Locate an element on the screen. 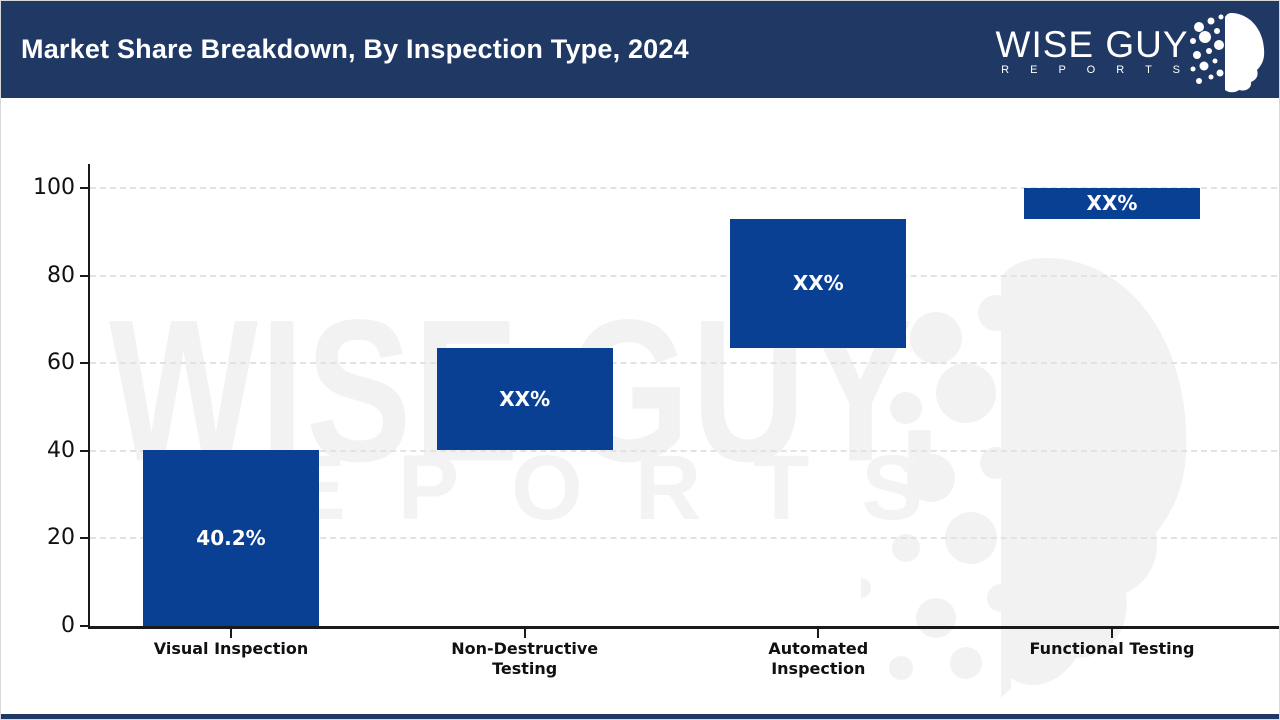 The image size is (1280, 720). y-tick-label-0: 0 is located at coordinates (68, 625).